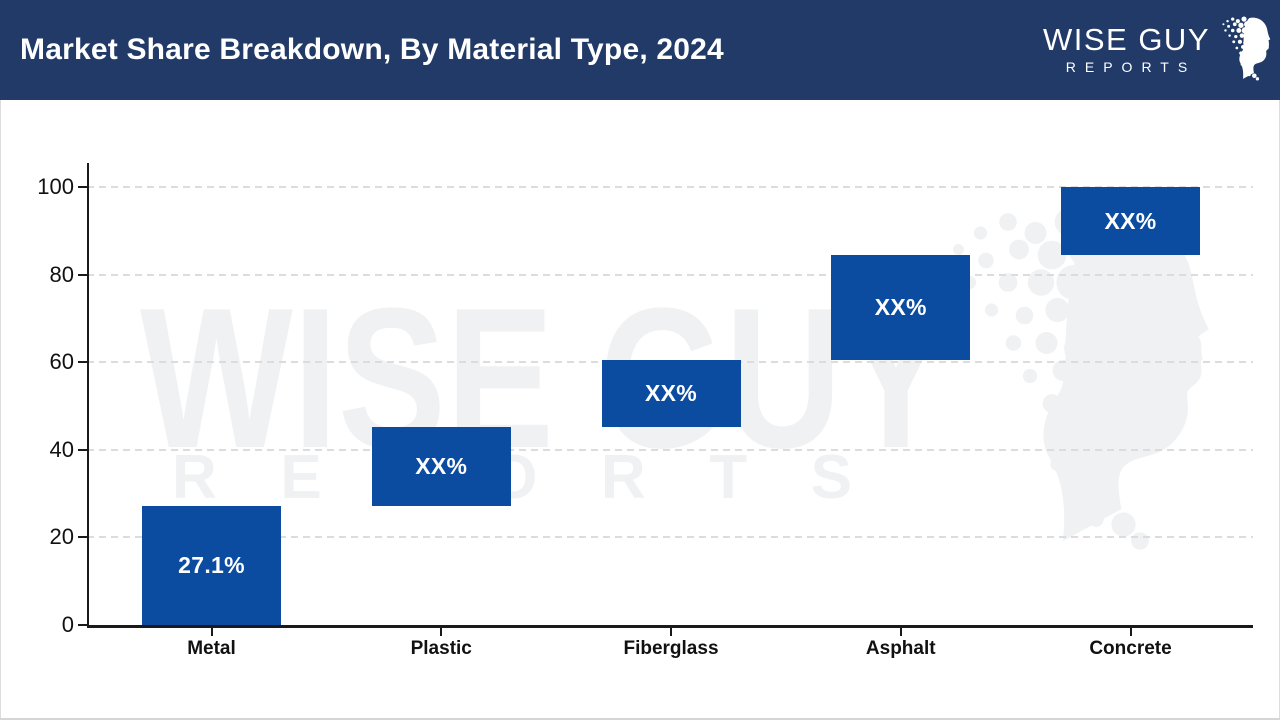 This screenshot has width=1280, height=720. I want to click on category-label: Plastic, so click(441, 648).